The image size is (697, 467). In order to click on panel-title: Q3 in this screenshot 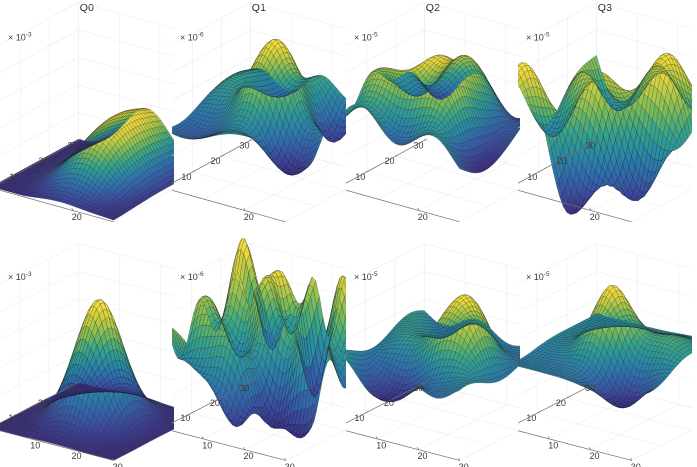, I will do `click(605, 8)`.